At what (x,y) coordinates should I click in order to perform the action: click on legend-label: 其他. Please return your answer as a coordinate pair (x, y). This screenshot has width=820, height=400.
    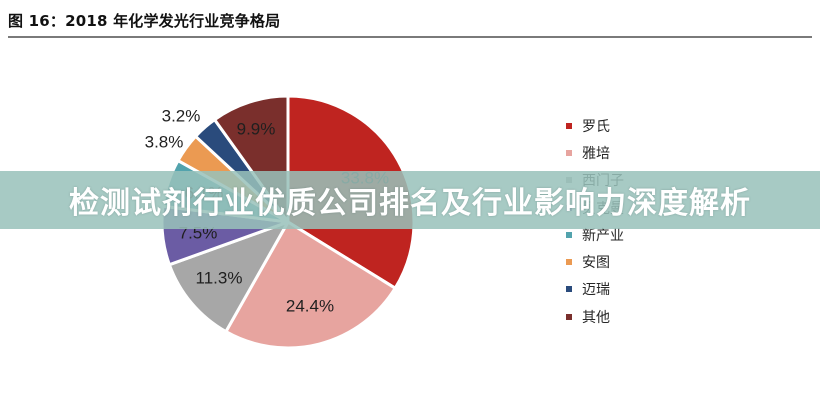
    Looking at the image, I should click on (596, 317).